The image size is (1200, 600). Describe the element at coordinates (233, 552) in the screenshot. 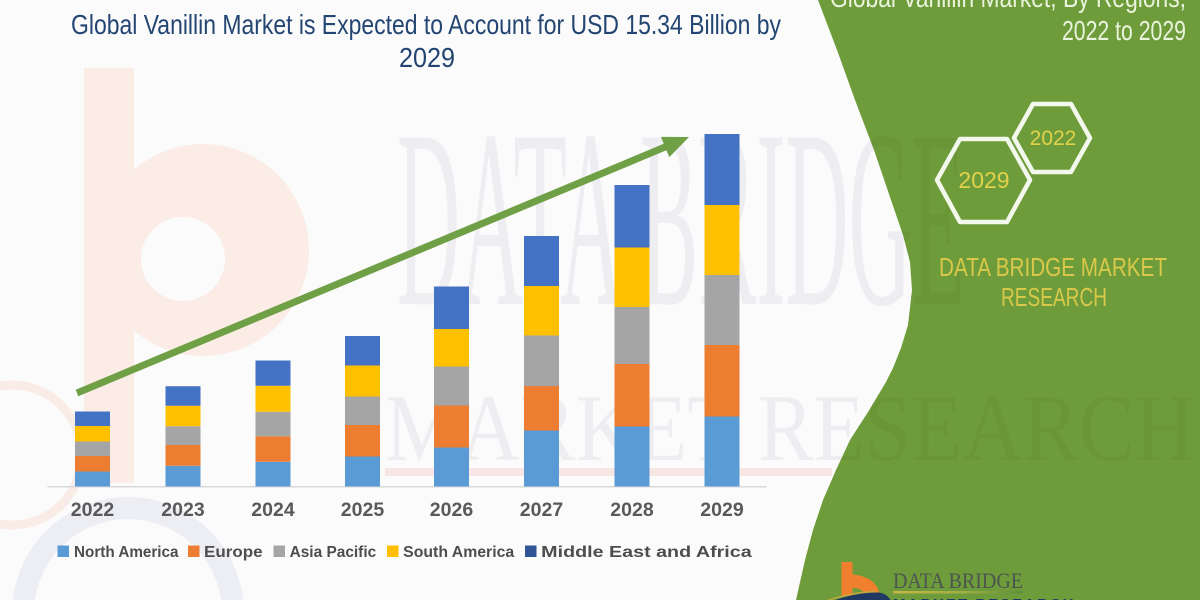

I see `svg-text: Europe` at that location.